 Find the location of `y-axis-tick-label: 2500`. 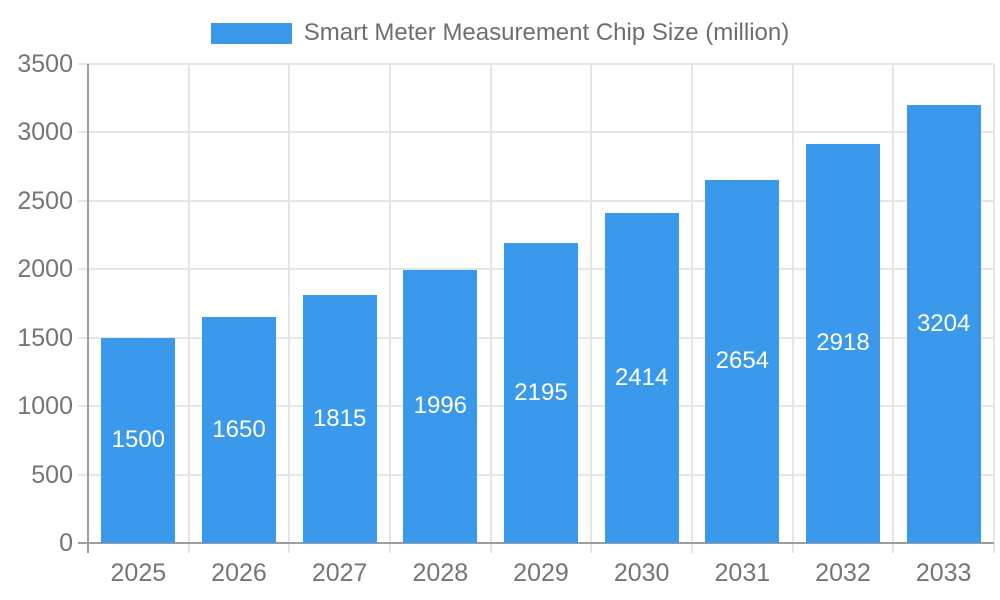

y-axis-tick-label: 2500 is located at coordinates (45, 200).